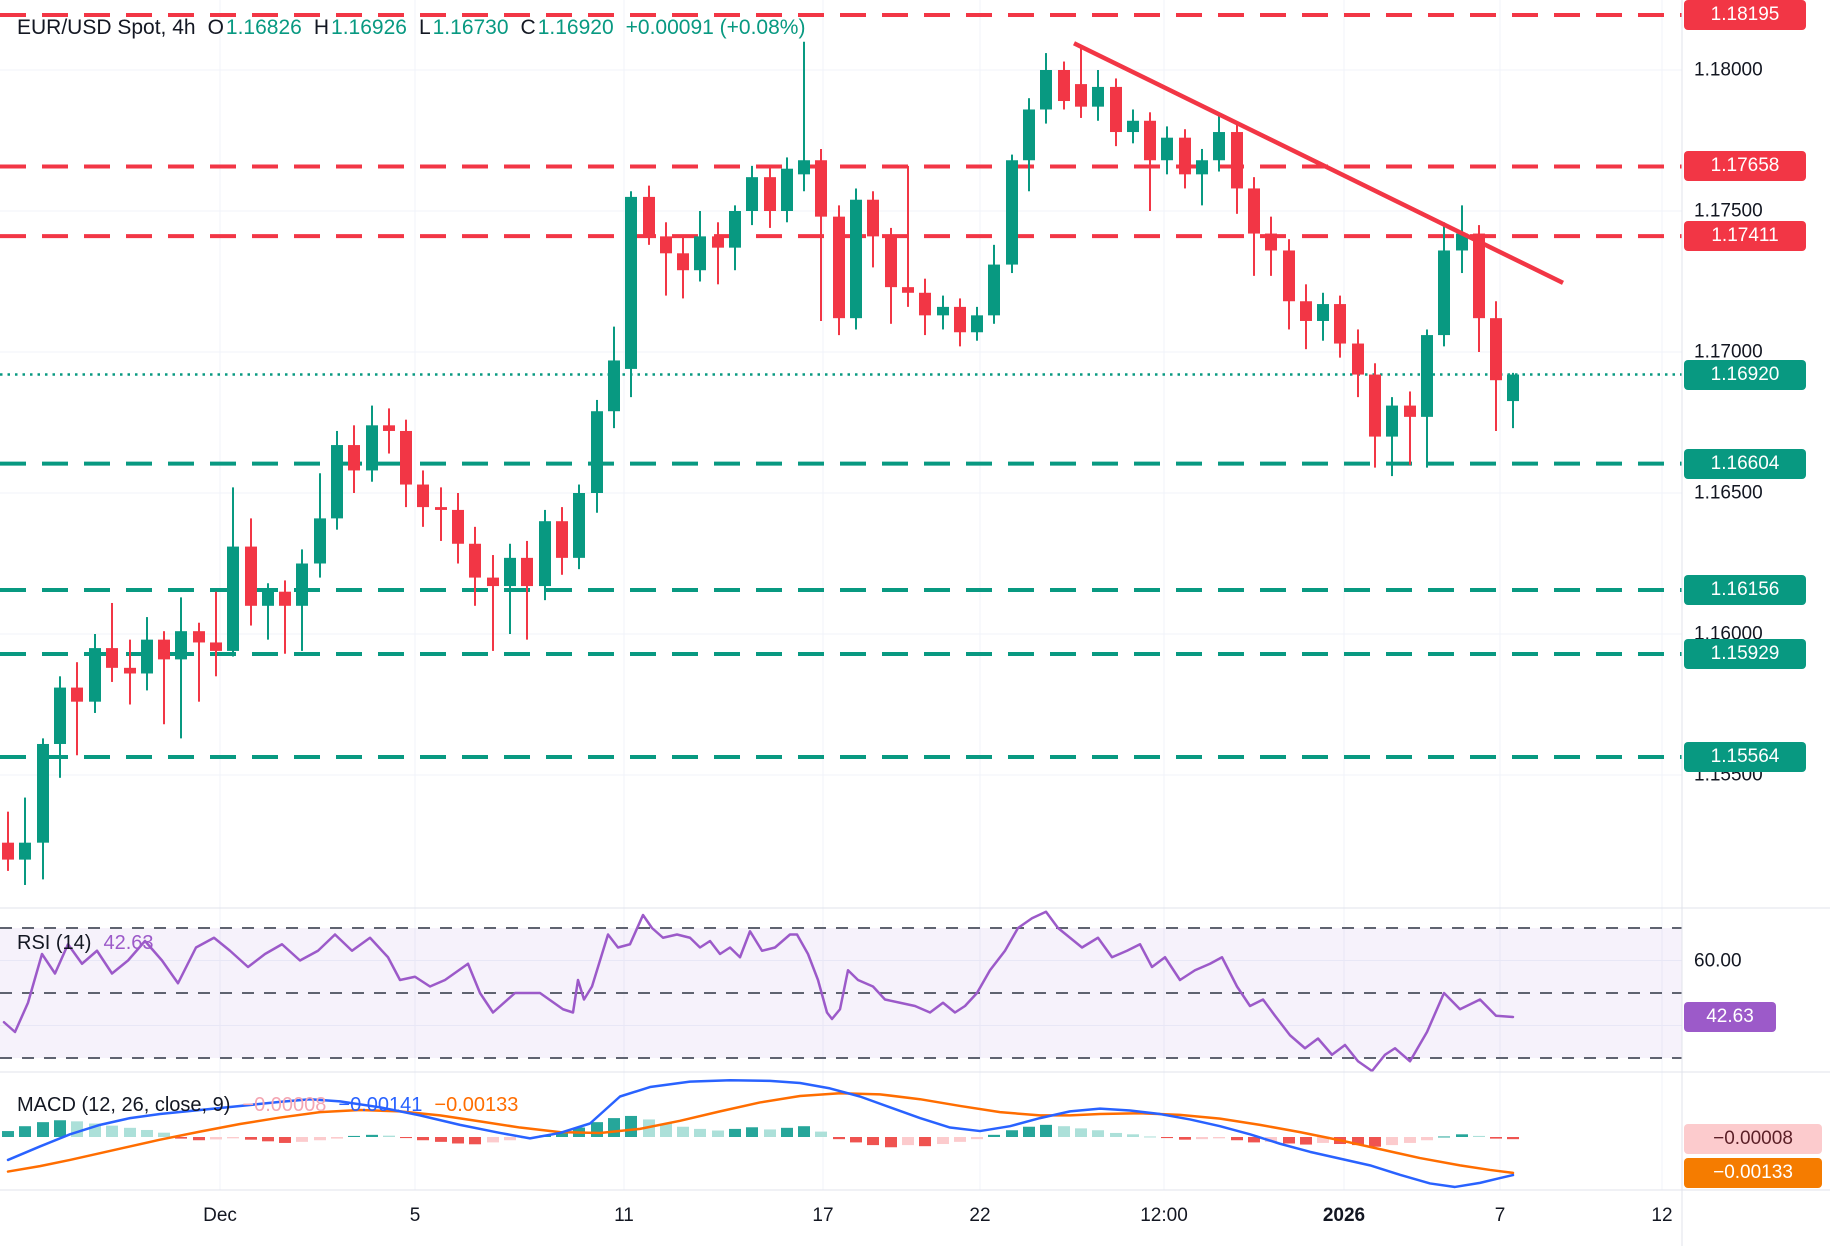 The height and width of the screenshot is (1246, 1830). What do you see at coordinates (715, 27) in the screenshot?
I see `price-change: +0.00091 (+0.08%)` at bounding box center [715, 27].